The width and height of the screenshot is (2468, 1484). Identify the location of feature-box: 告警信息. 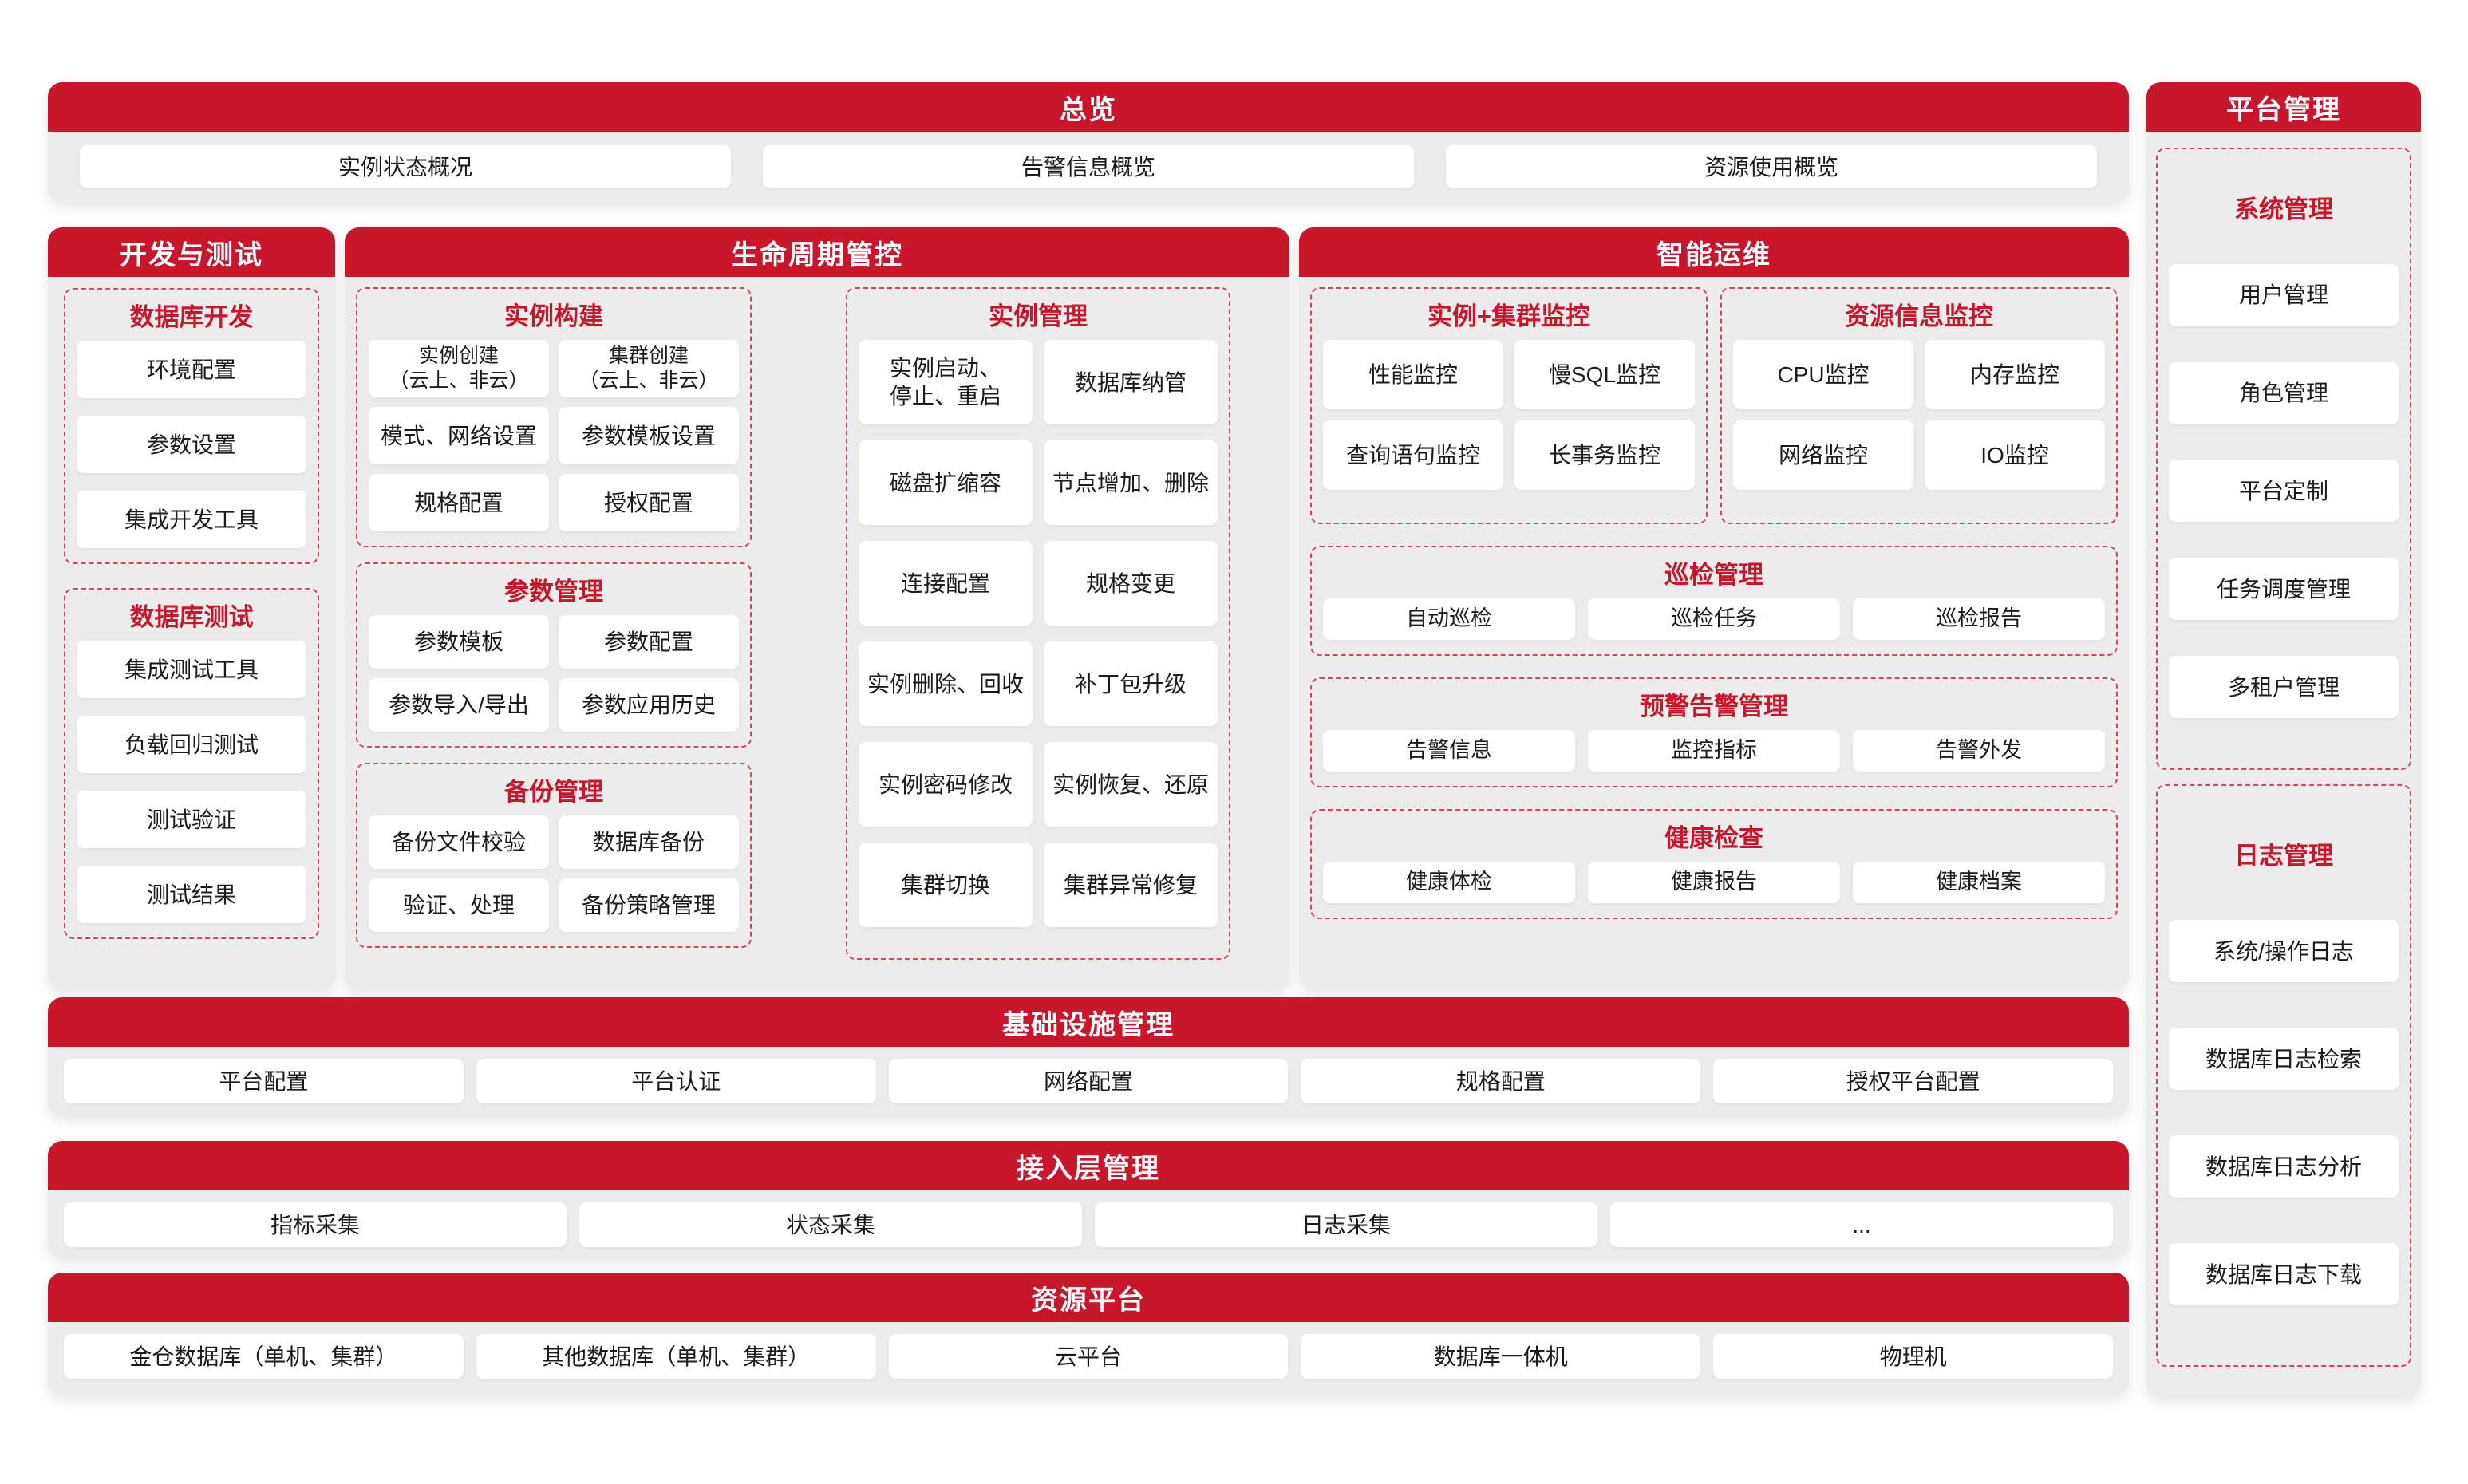
(1449, 751).